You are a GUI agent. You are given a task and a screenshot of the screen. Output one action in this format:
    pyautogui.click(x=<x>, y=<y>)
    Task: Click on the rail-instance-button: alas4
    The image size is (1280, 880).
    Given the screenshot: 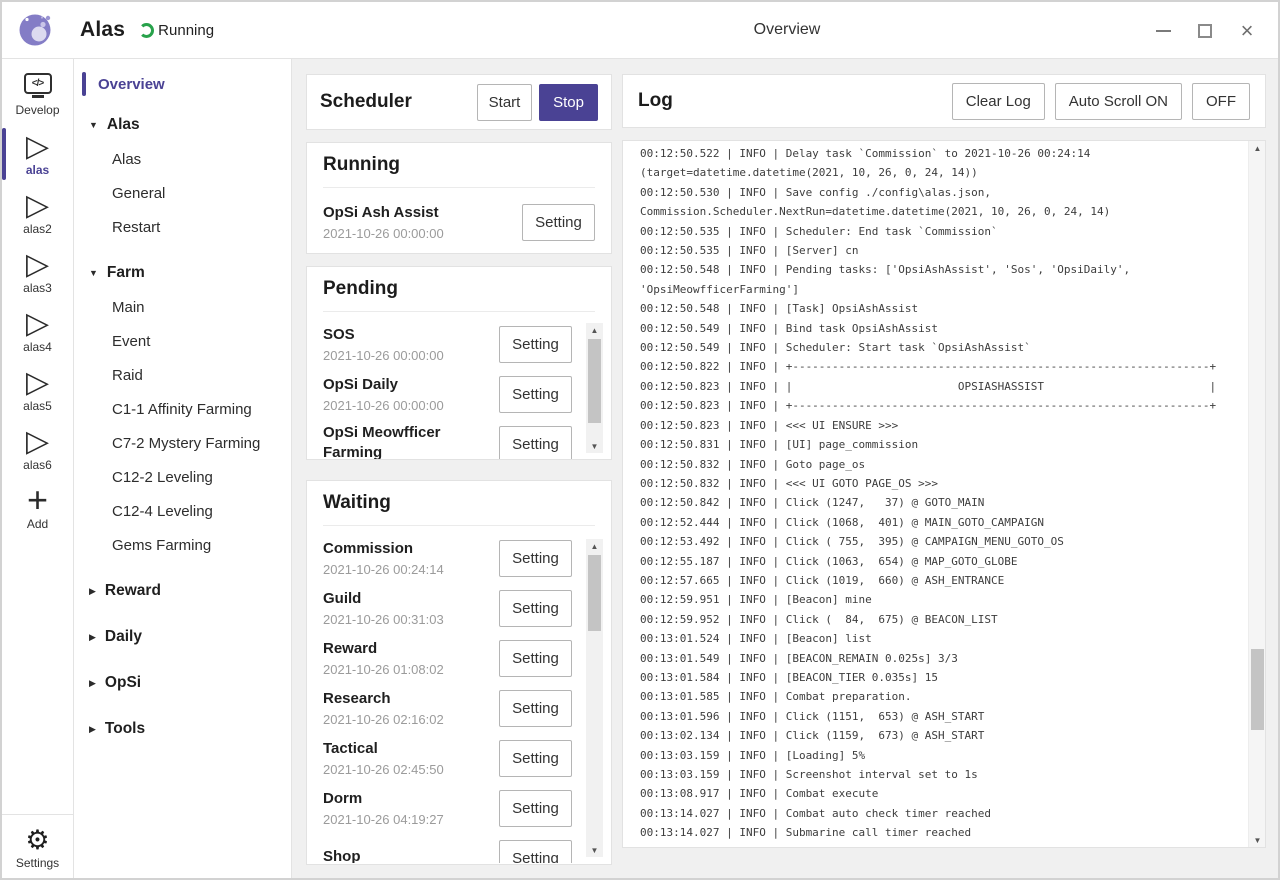 What is the action you would take?
    pyautogui.click(x=37, y=331)
    